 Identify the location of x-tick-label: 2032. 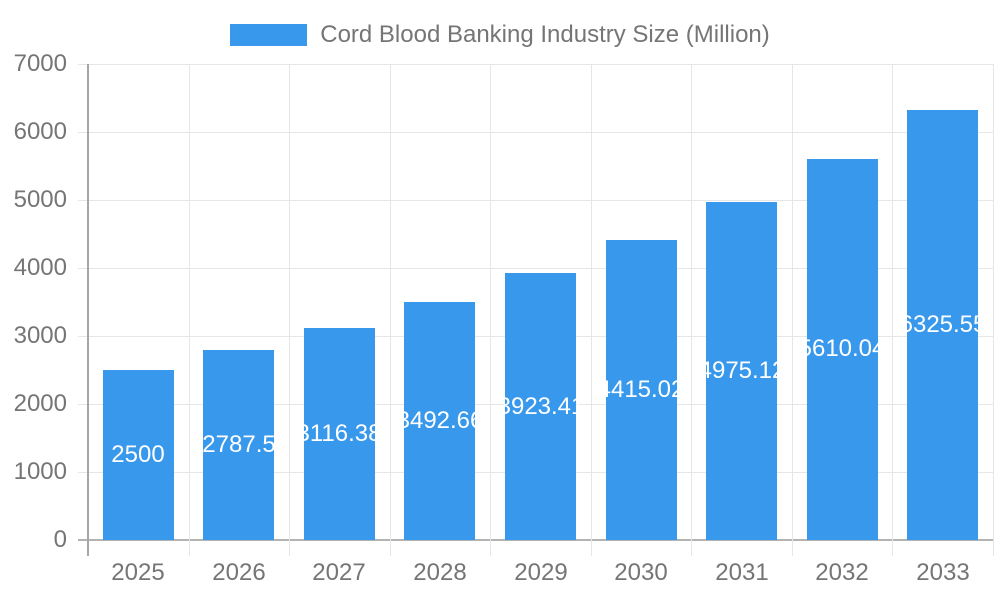
(842, 572).